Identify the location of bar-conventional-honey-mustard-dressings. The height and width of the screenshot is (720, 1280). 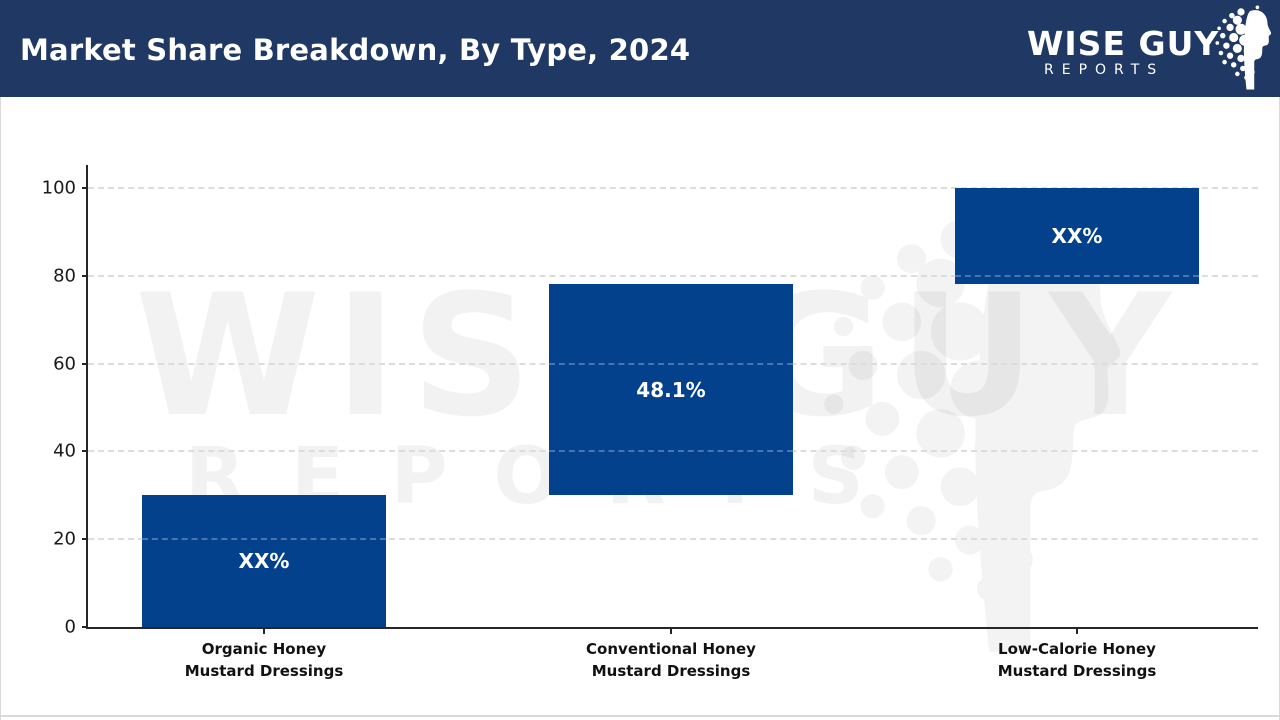
(671, 390).